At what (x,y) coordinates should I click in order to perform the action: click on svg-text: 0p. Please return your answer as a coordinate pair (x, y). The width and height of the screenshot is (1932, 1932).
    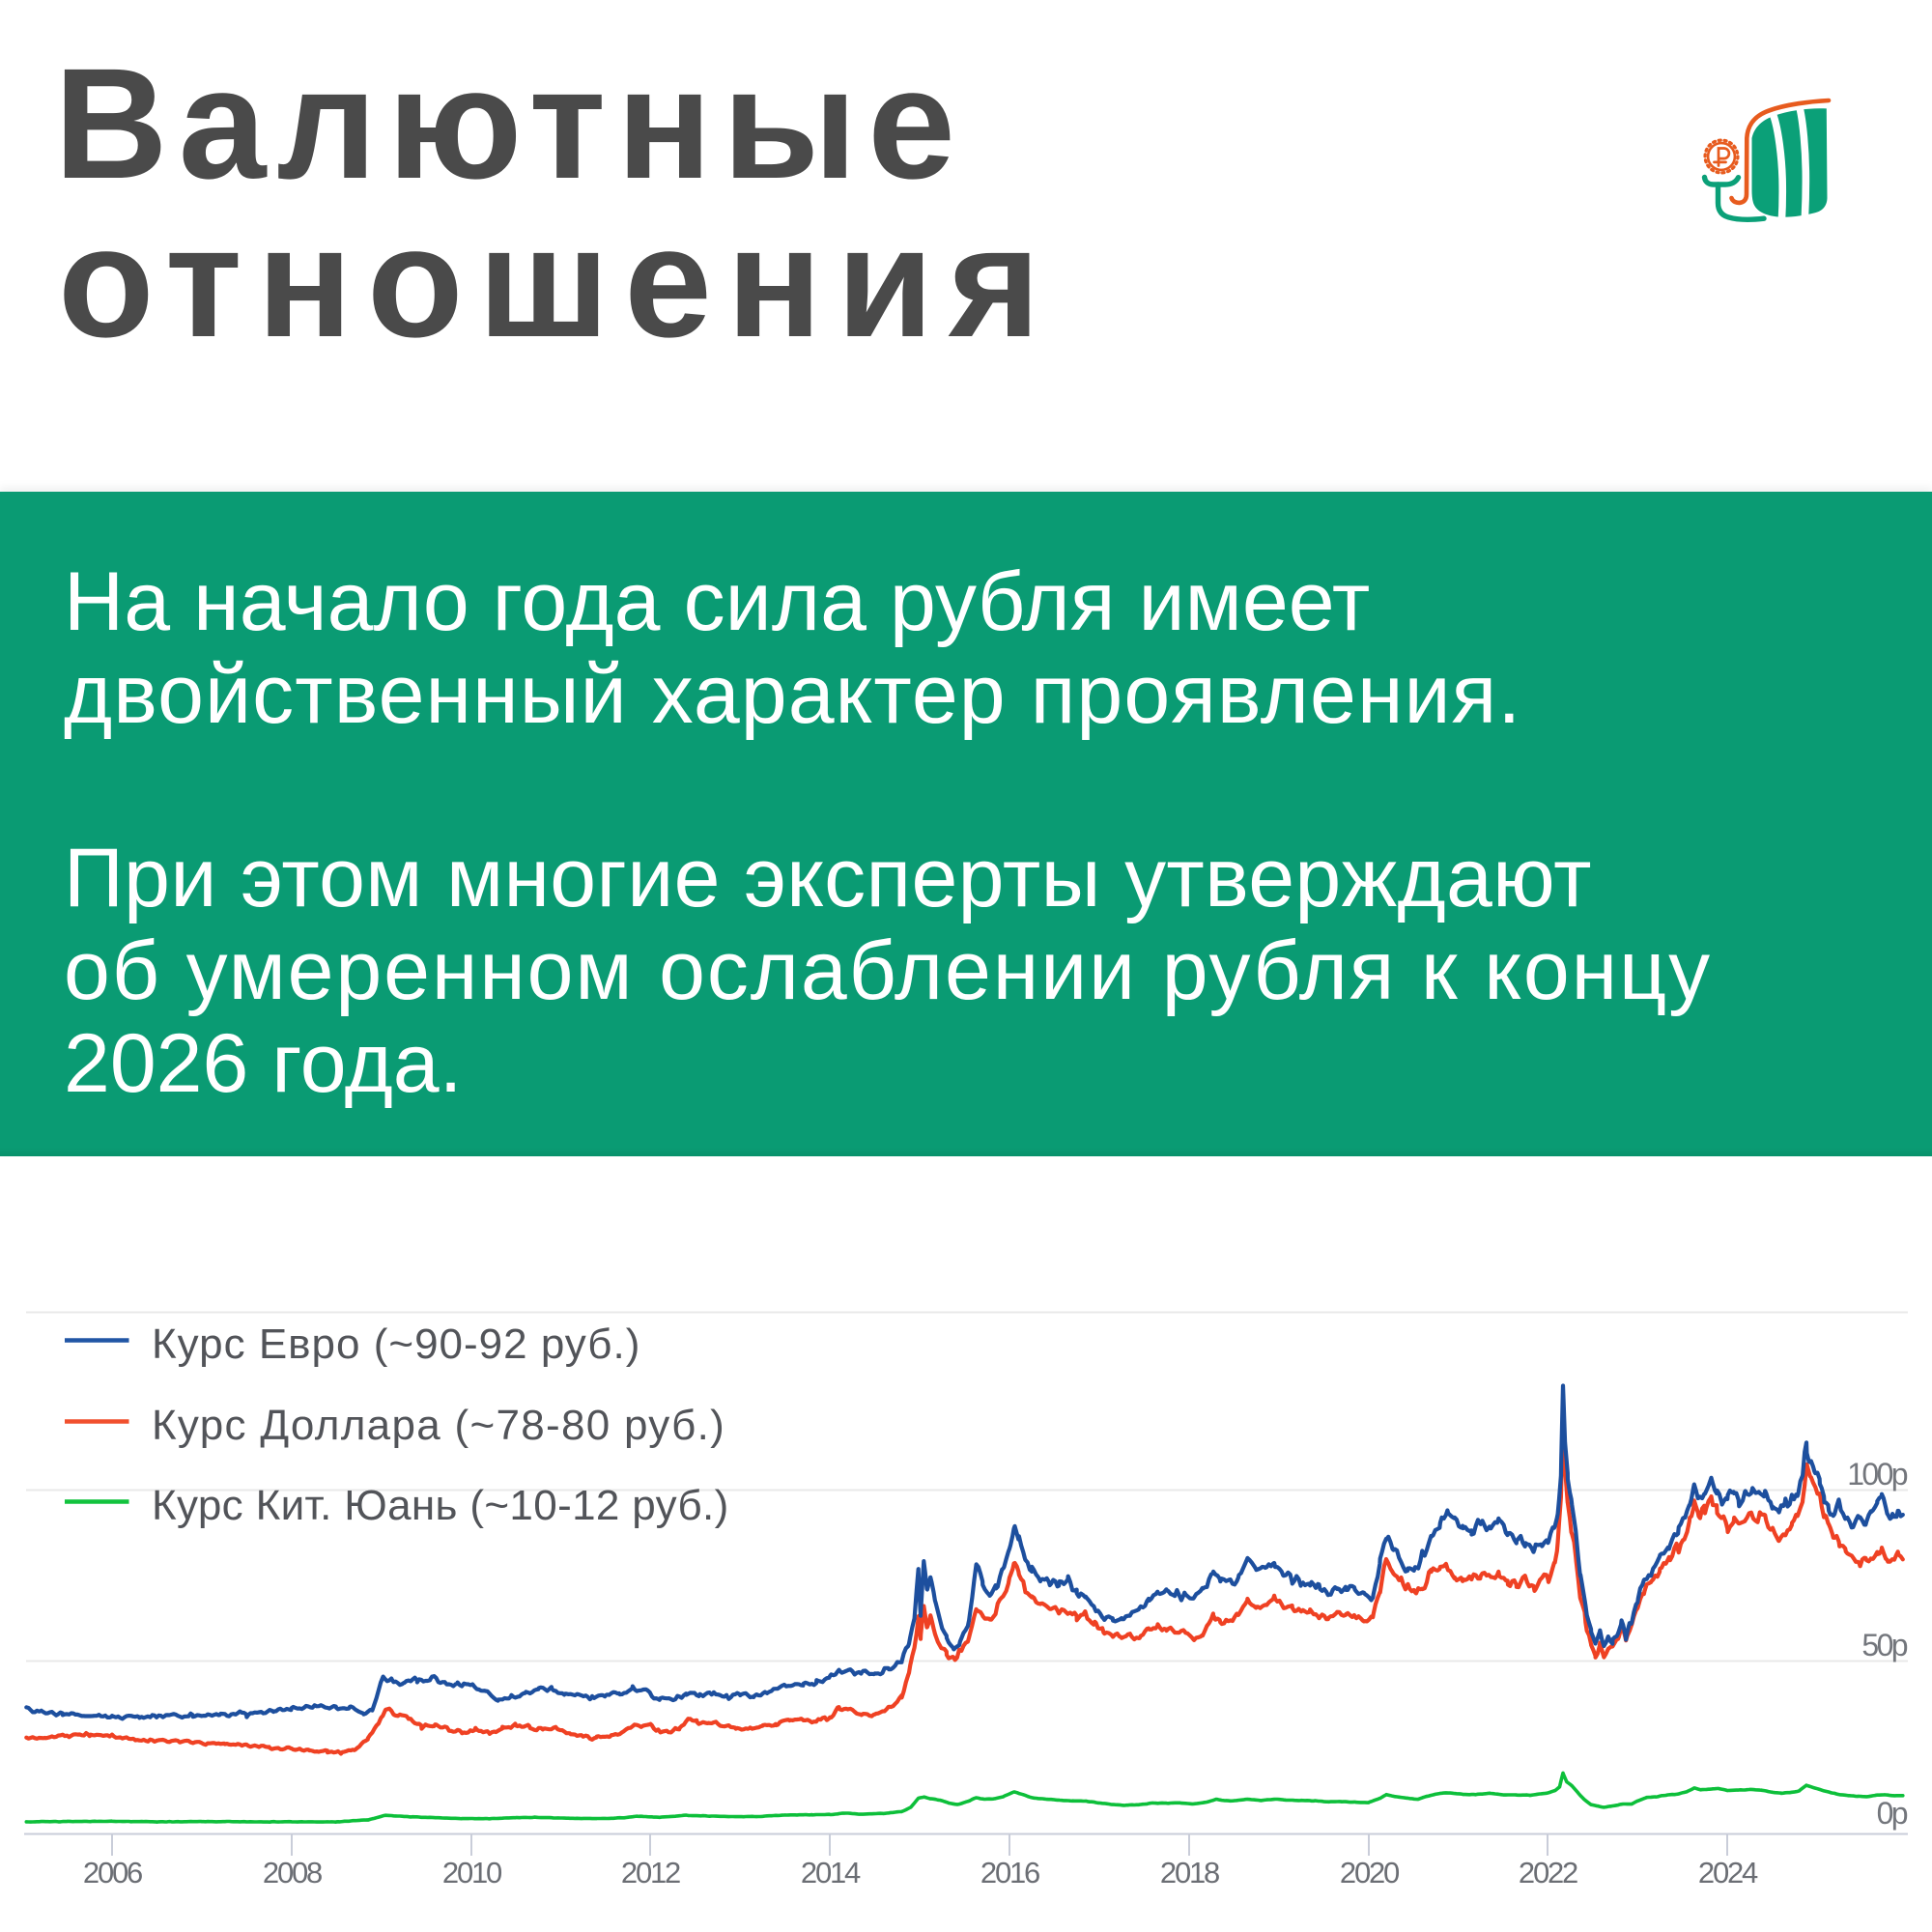
    Looking at the image, I should click on (1892, 1813).